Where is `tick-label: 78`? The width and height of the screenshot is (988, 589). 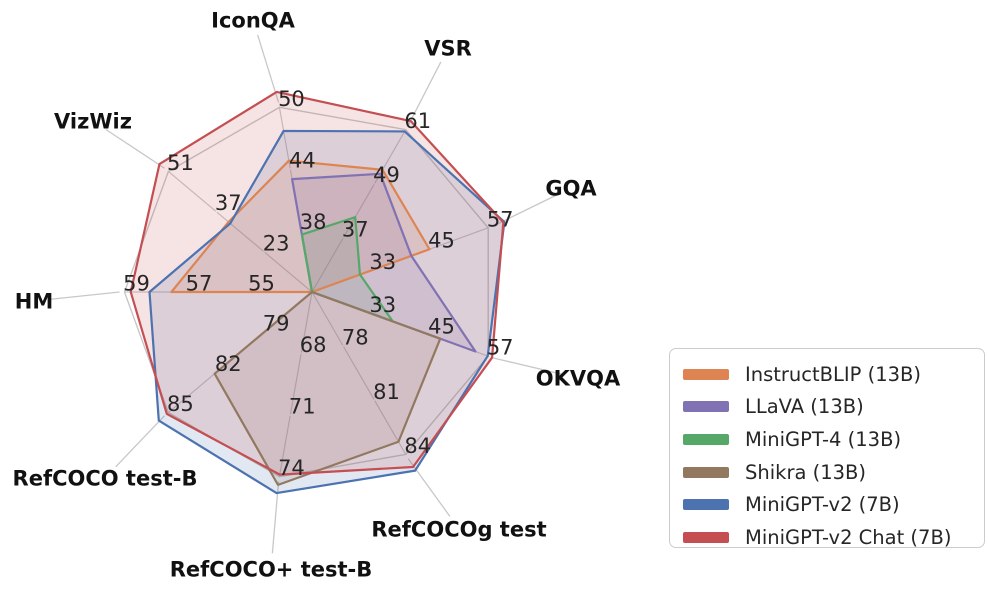
tick-label: 78 is located at coordinates (355, 338).